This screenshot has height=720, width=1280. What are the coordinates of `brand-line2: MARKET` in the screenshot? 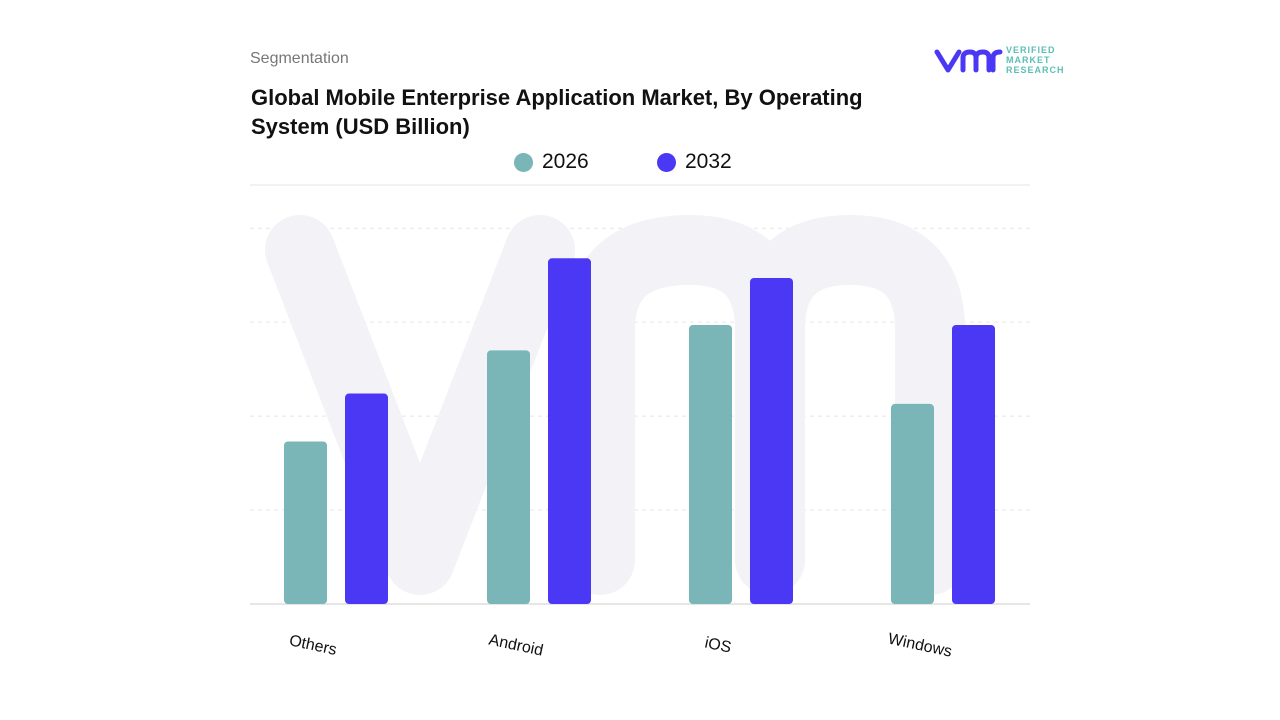 It's located at (1028, 60).